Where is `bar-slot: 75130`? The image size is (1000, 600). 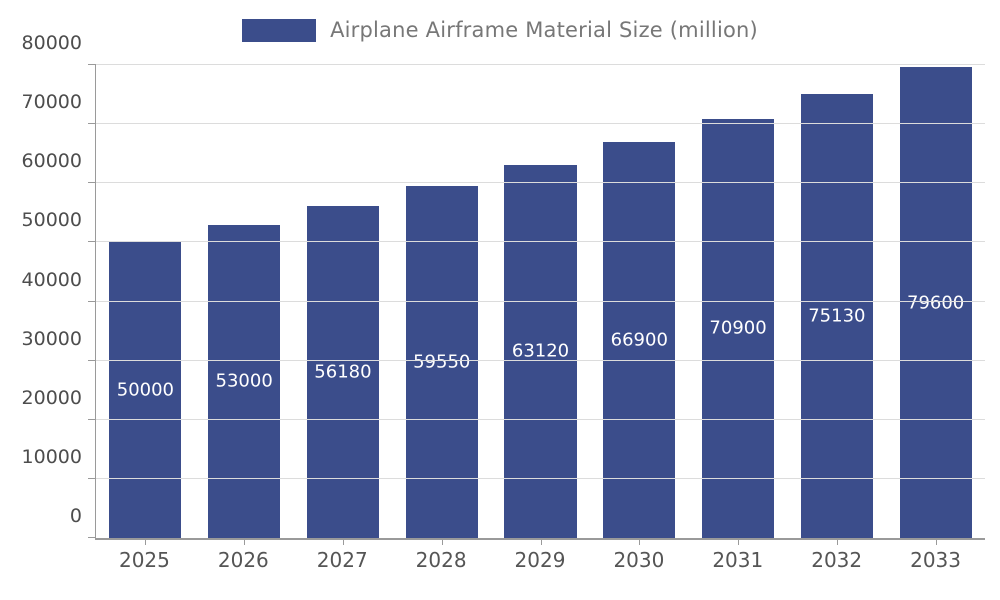 bar-slot: 75130 is located at coordinates (836, 301).